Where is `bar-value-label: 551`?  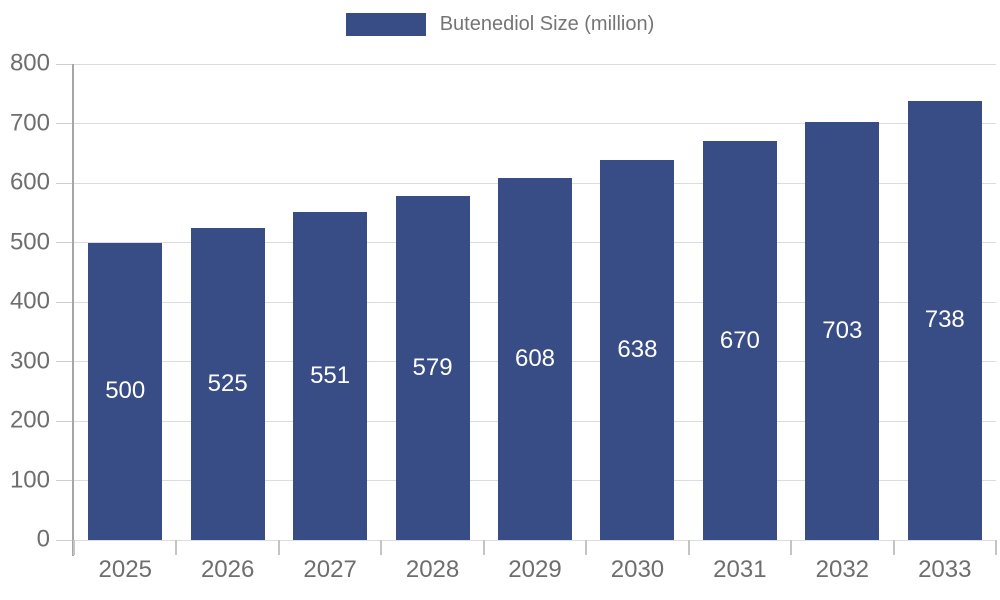
bar-value-label: 551 is located at coordinates (330, 376).